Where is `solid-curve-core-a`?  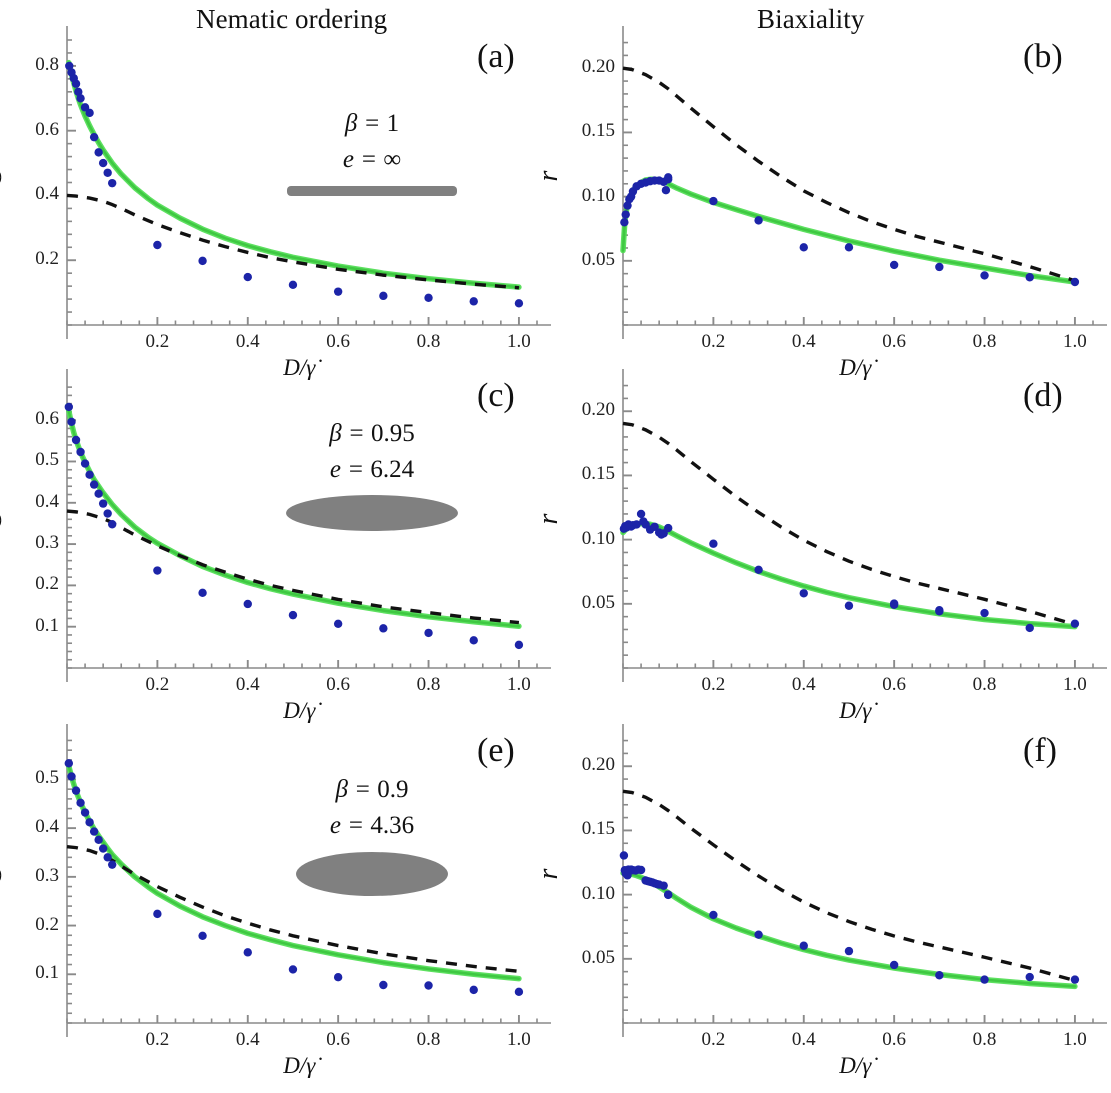
solid-curve-core-a is located at coordinates (294, 175).